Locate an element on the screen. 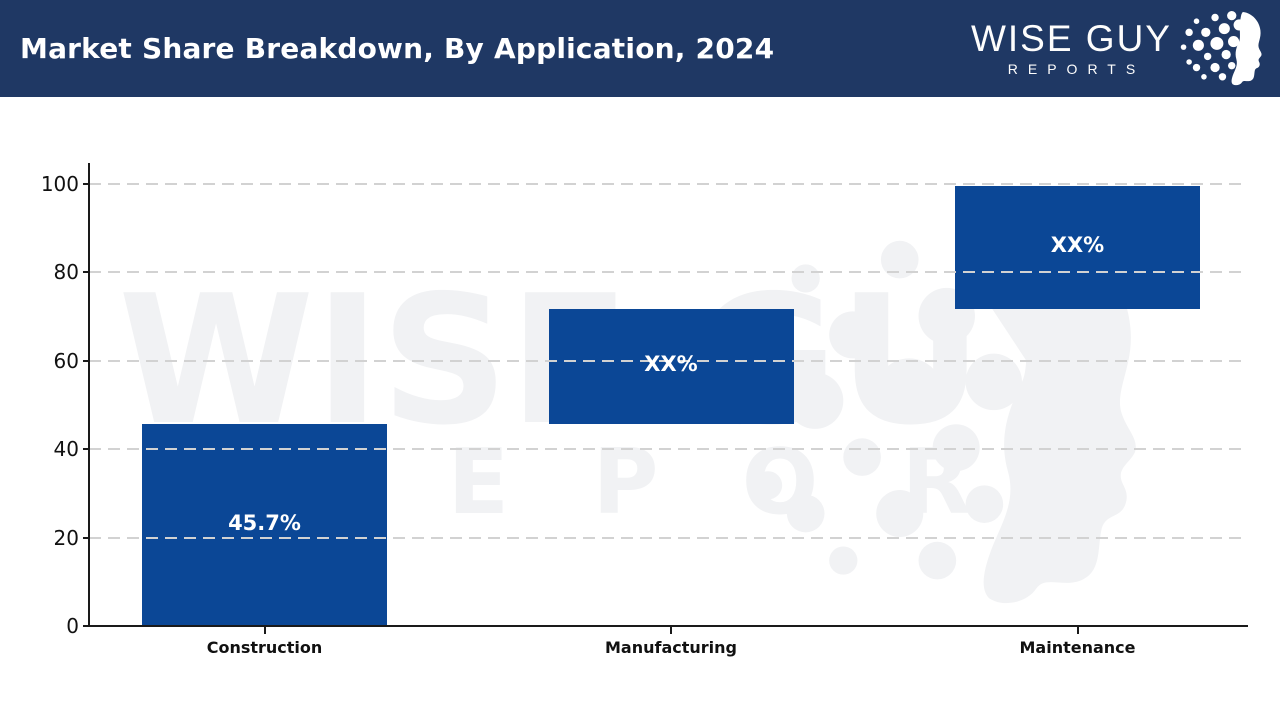  y-tick-label: 80 is located at coordinates (66, 272).